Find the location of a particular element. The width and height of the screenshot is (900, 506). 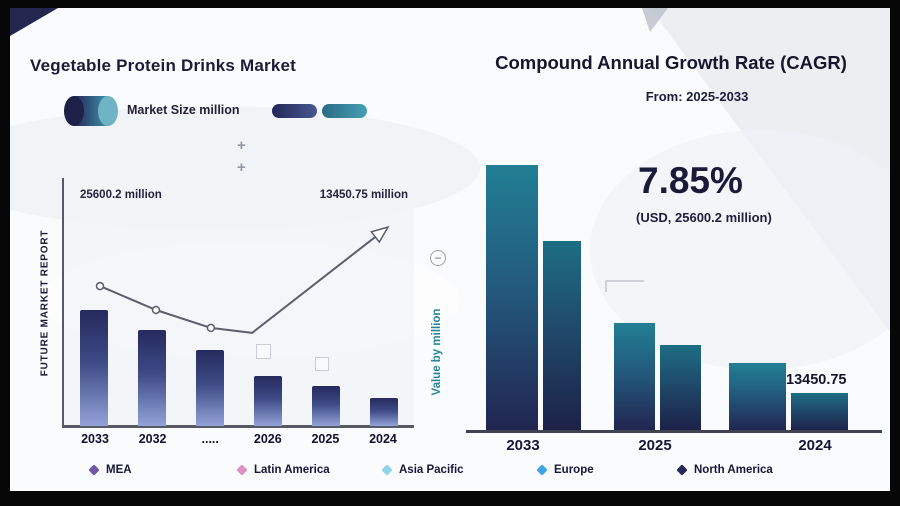

corner-fold-shape is located at coordinates (655, 20).